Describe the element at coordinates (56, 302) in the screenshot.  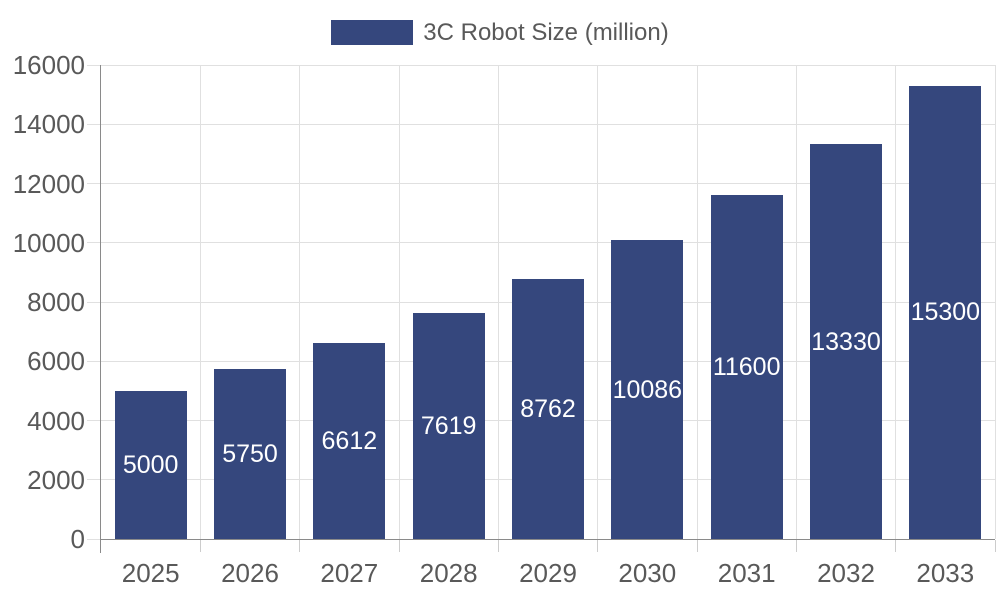
I see `y-axis-label: 8000` at that location.